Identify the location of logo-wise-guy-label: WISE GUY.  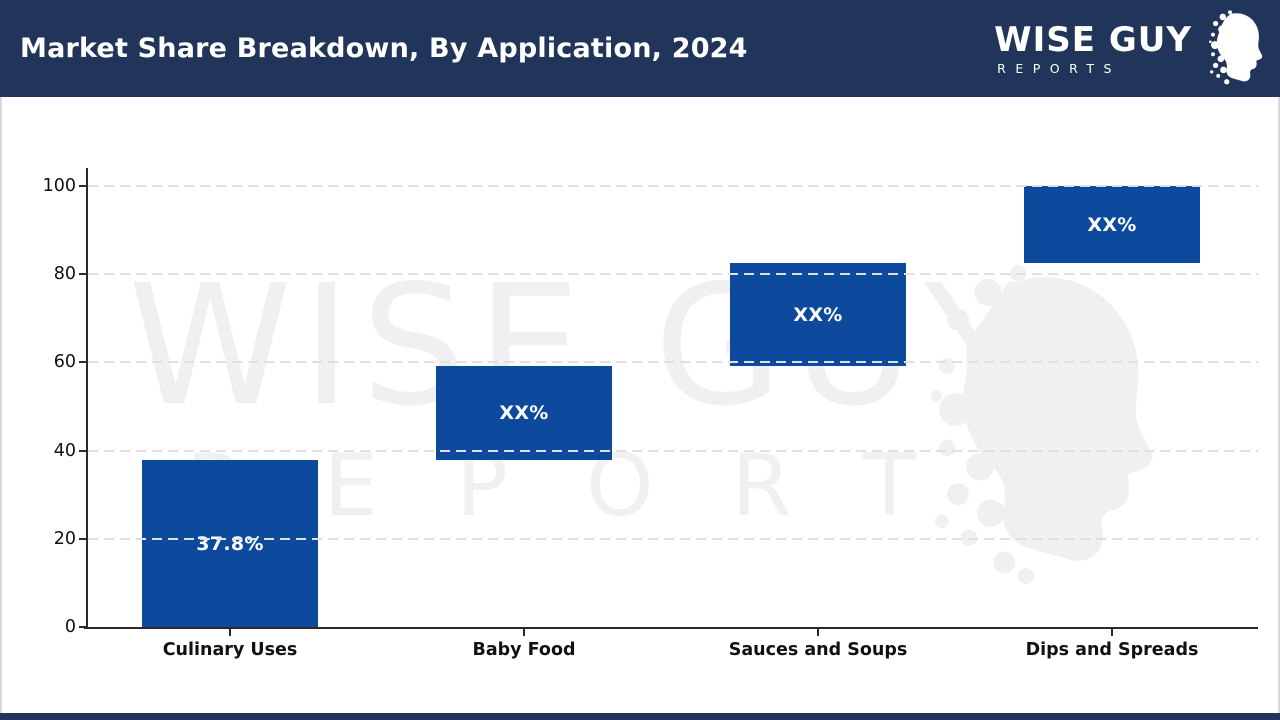
(1093, 40).